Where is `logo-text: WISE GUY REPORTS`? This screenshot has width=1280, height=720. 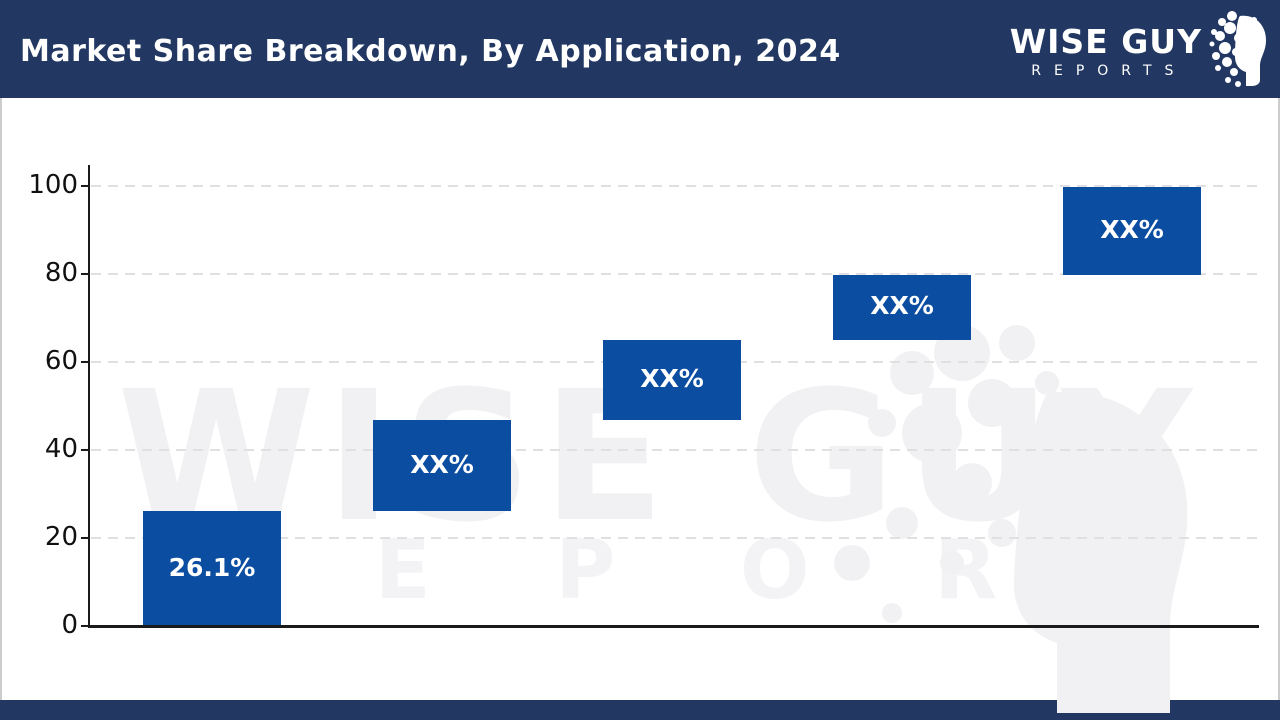
logo-text: WISE GUY REPORTS is located at coordinates (1106, 50).